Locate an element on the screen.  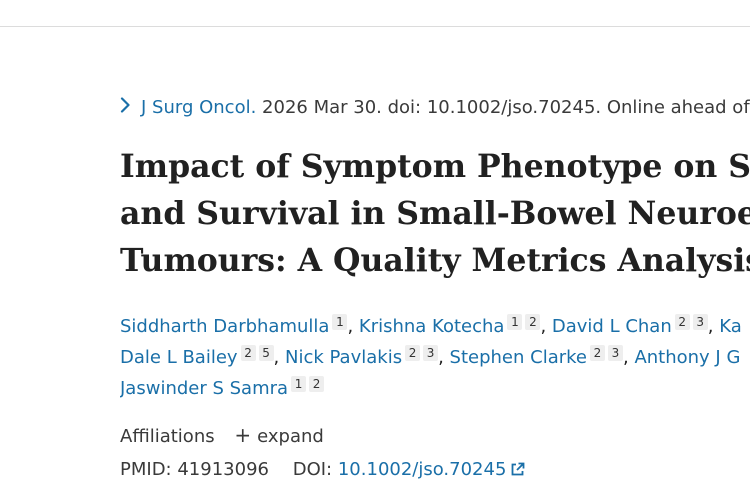
affiliations-label: Affiliations is located at coordinates (167, 436).